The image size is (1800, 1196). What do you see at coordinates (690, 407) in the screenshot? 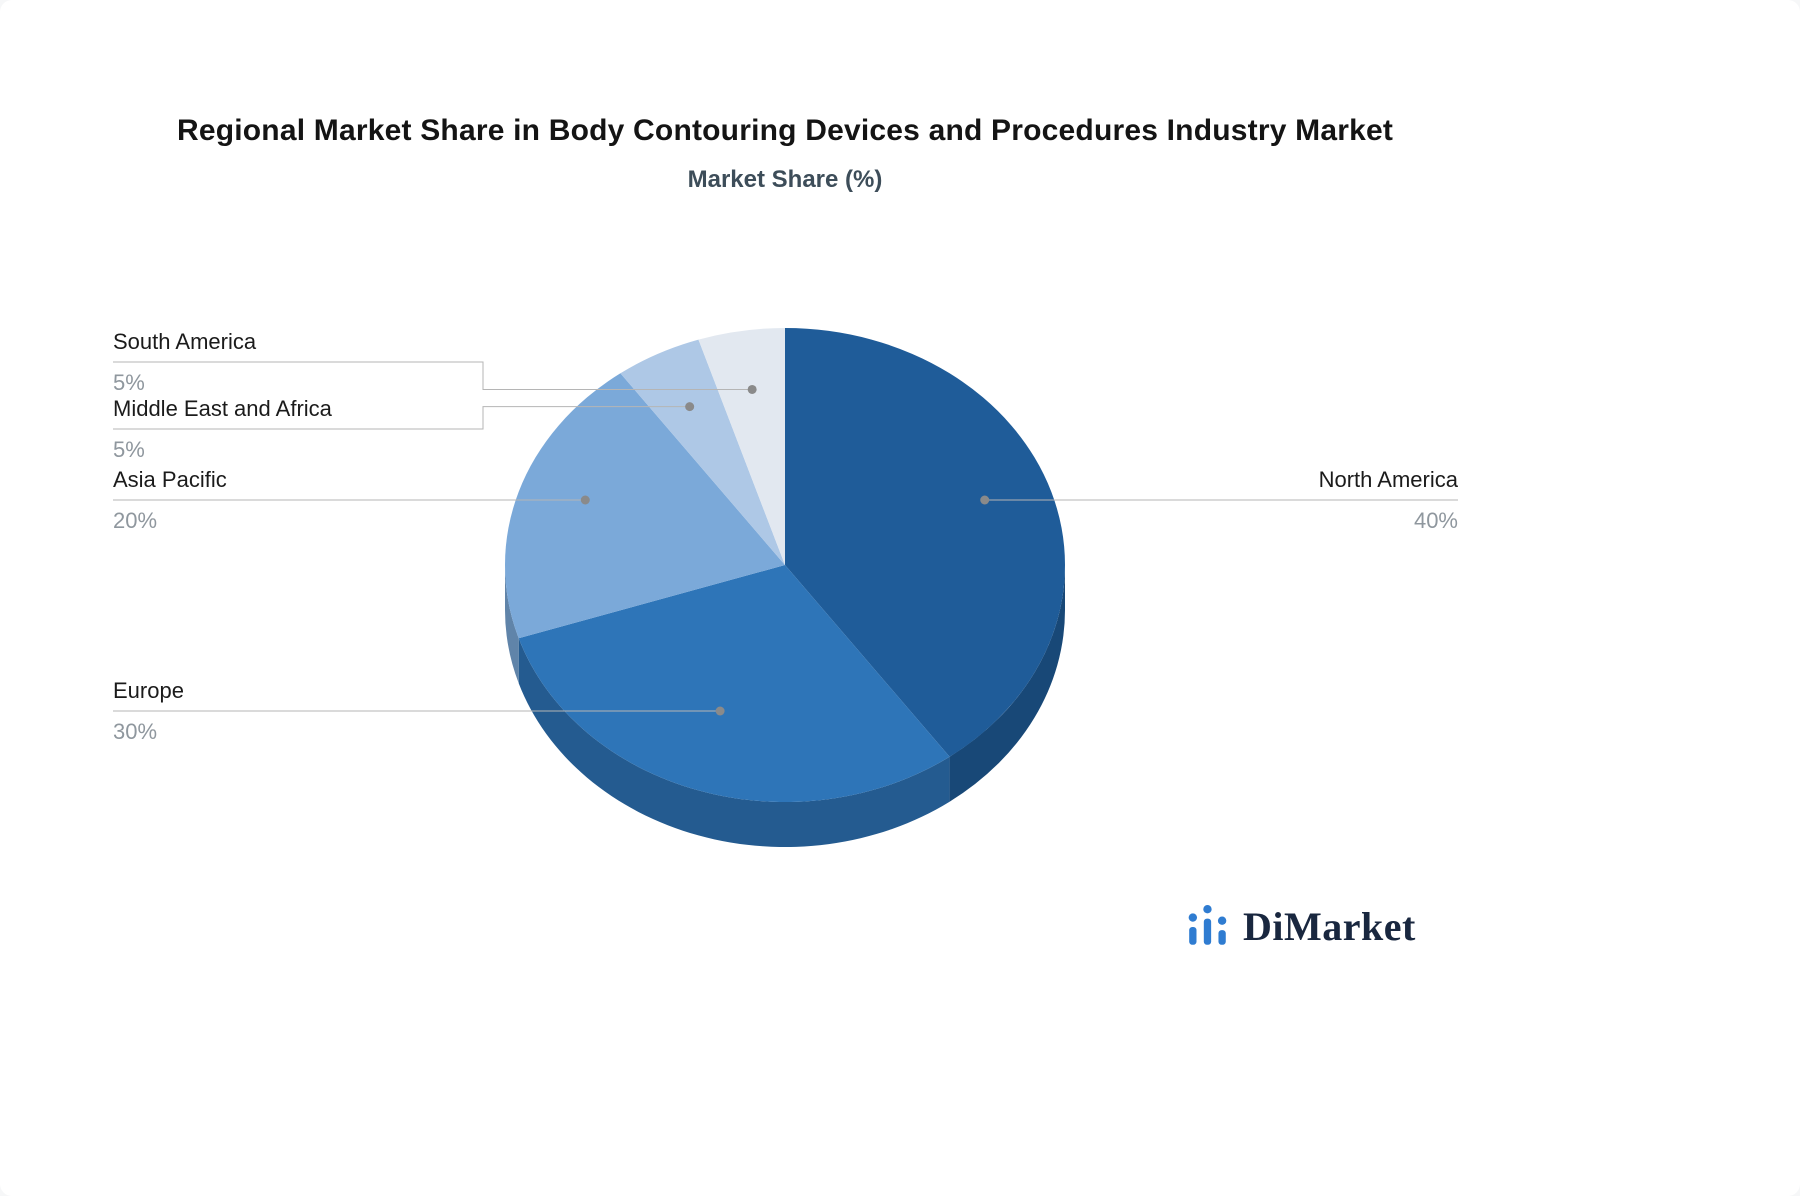
I see `label-dot-middle-east-and-africa` at bounding box center [690, 407].